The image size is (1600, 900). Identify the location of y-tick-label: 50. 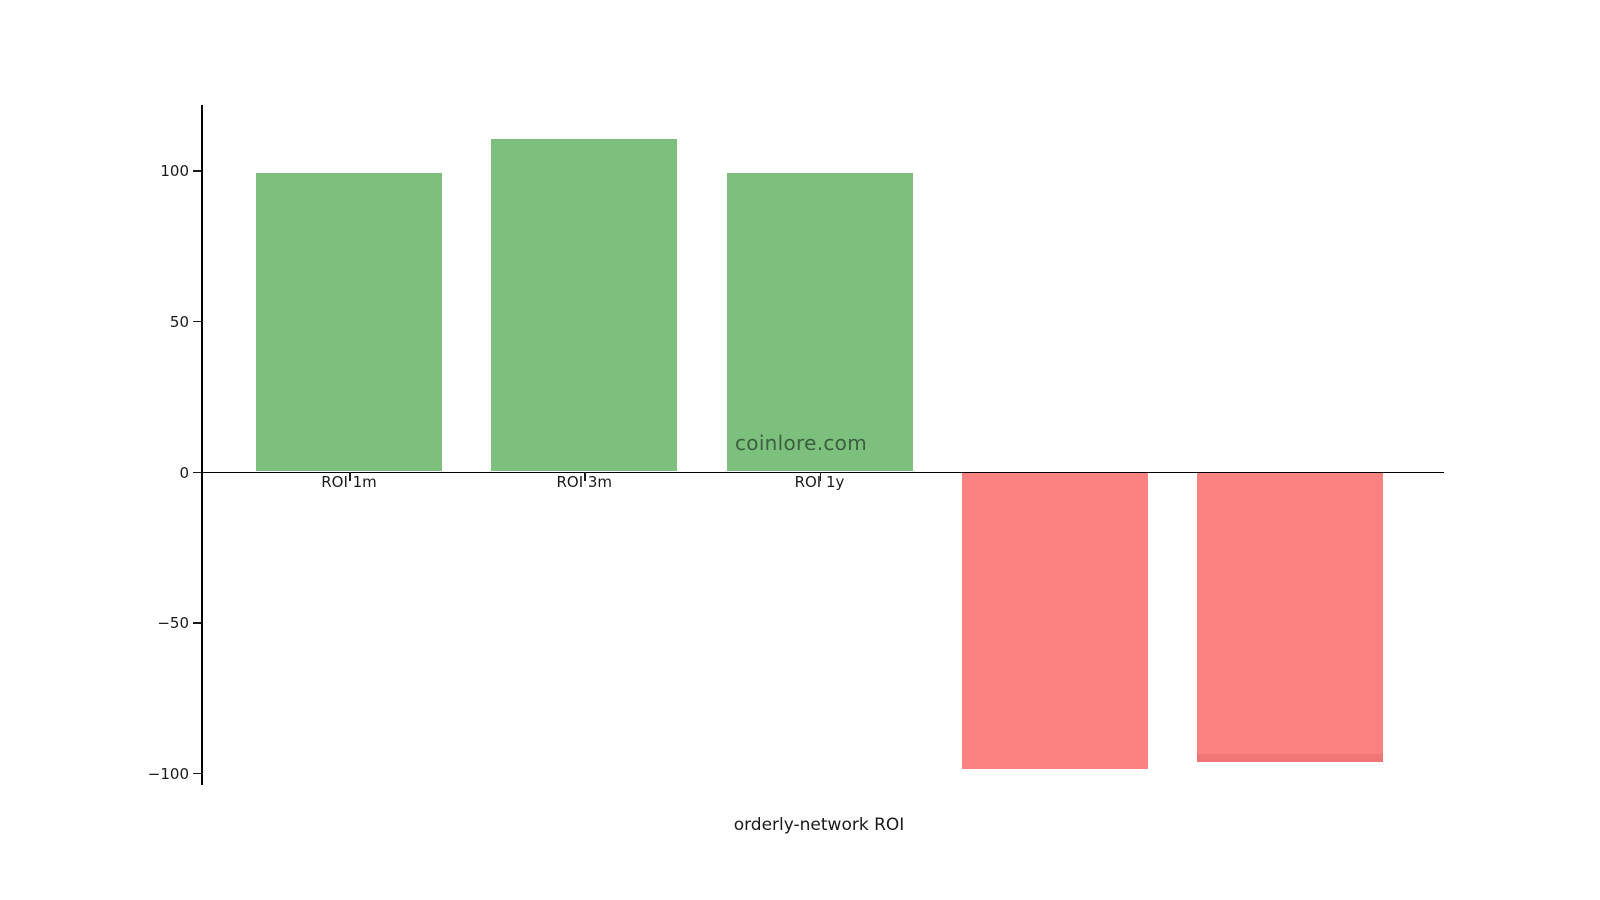
(179, 321).